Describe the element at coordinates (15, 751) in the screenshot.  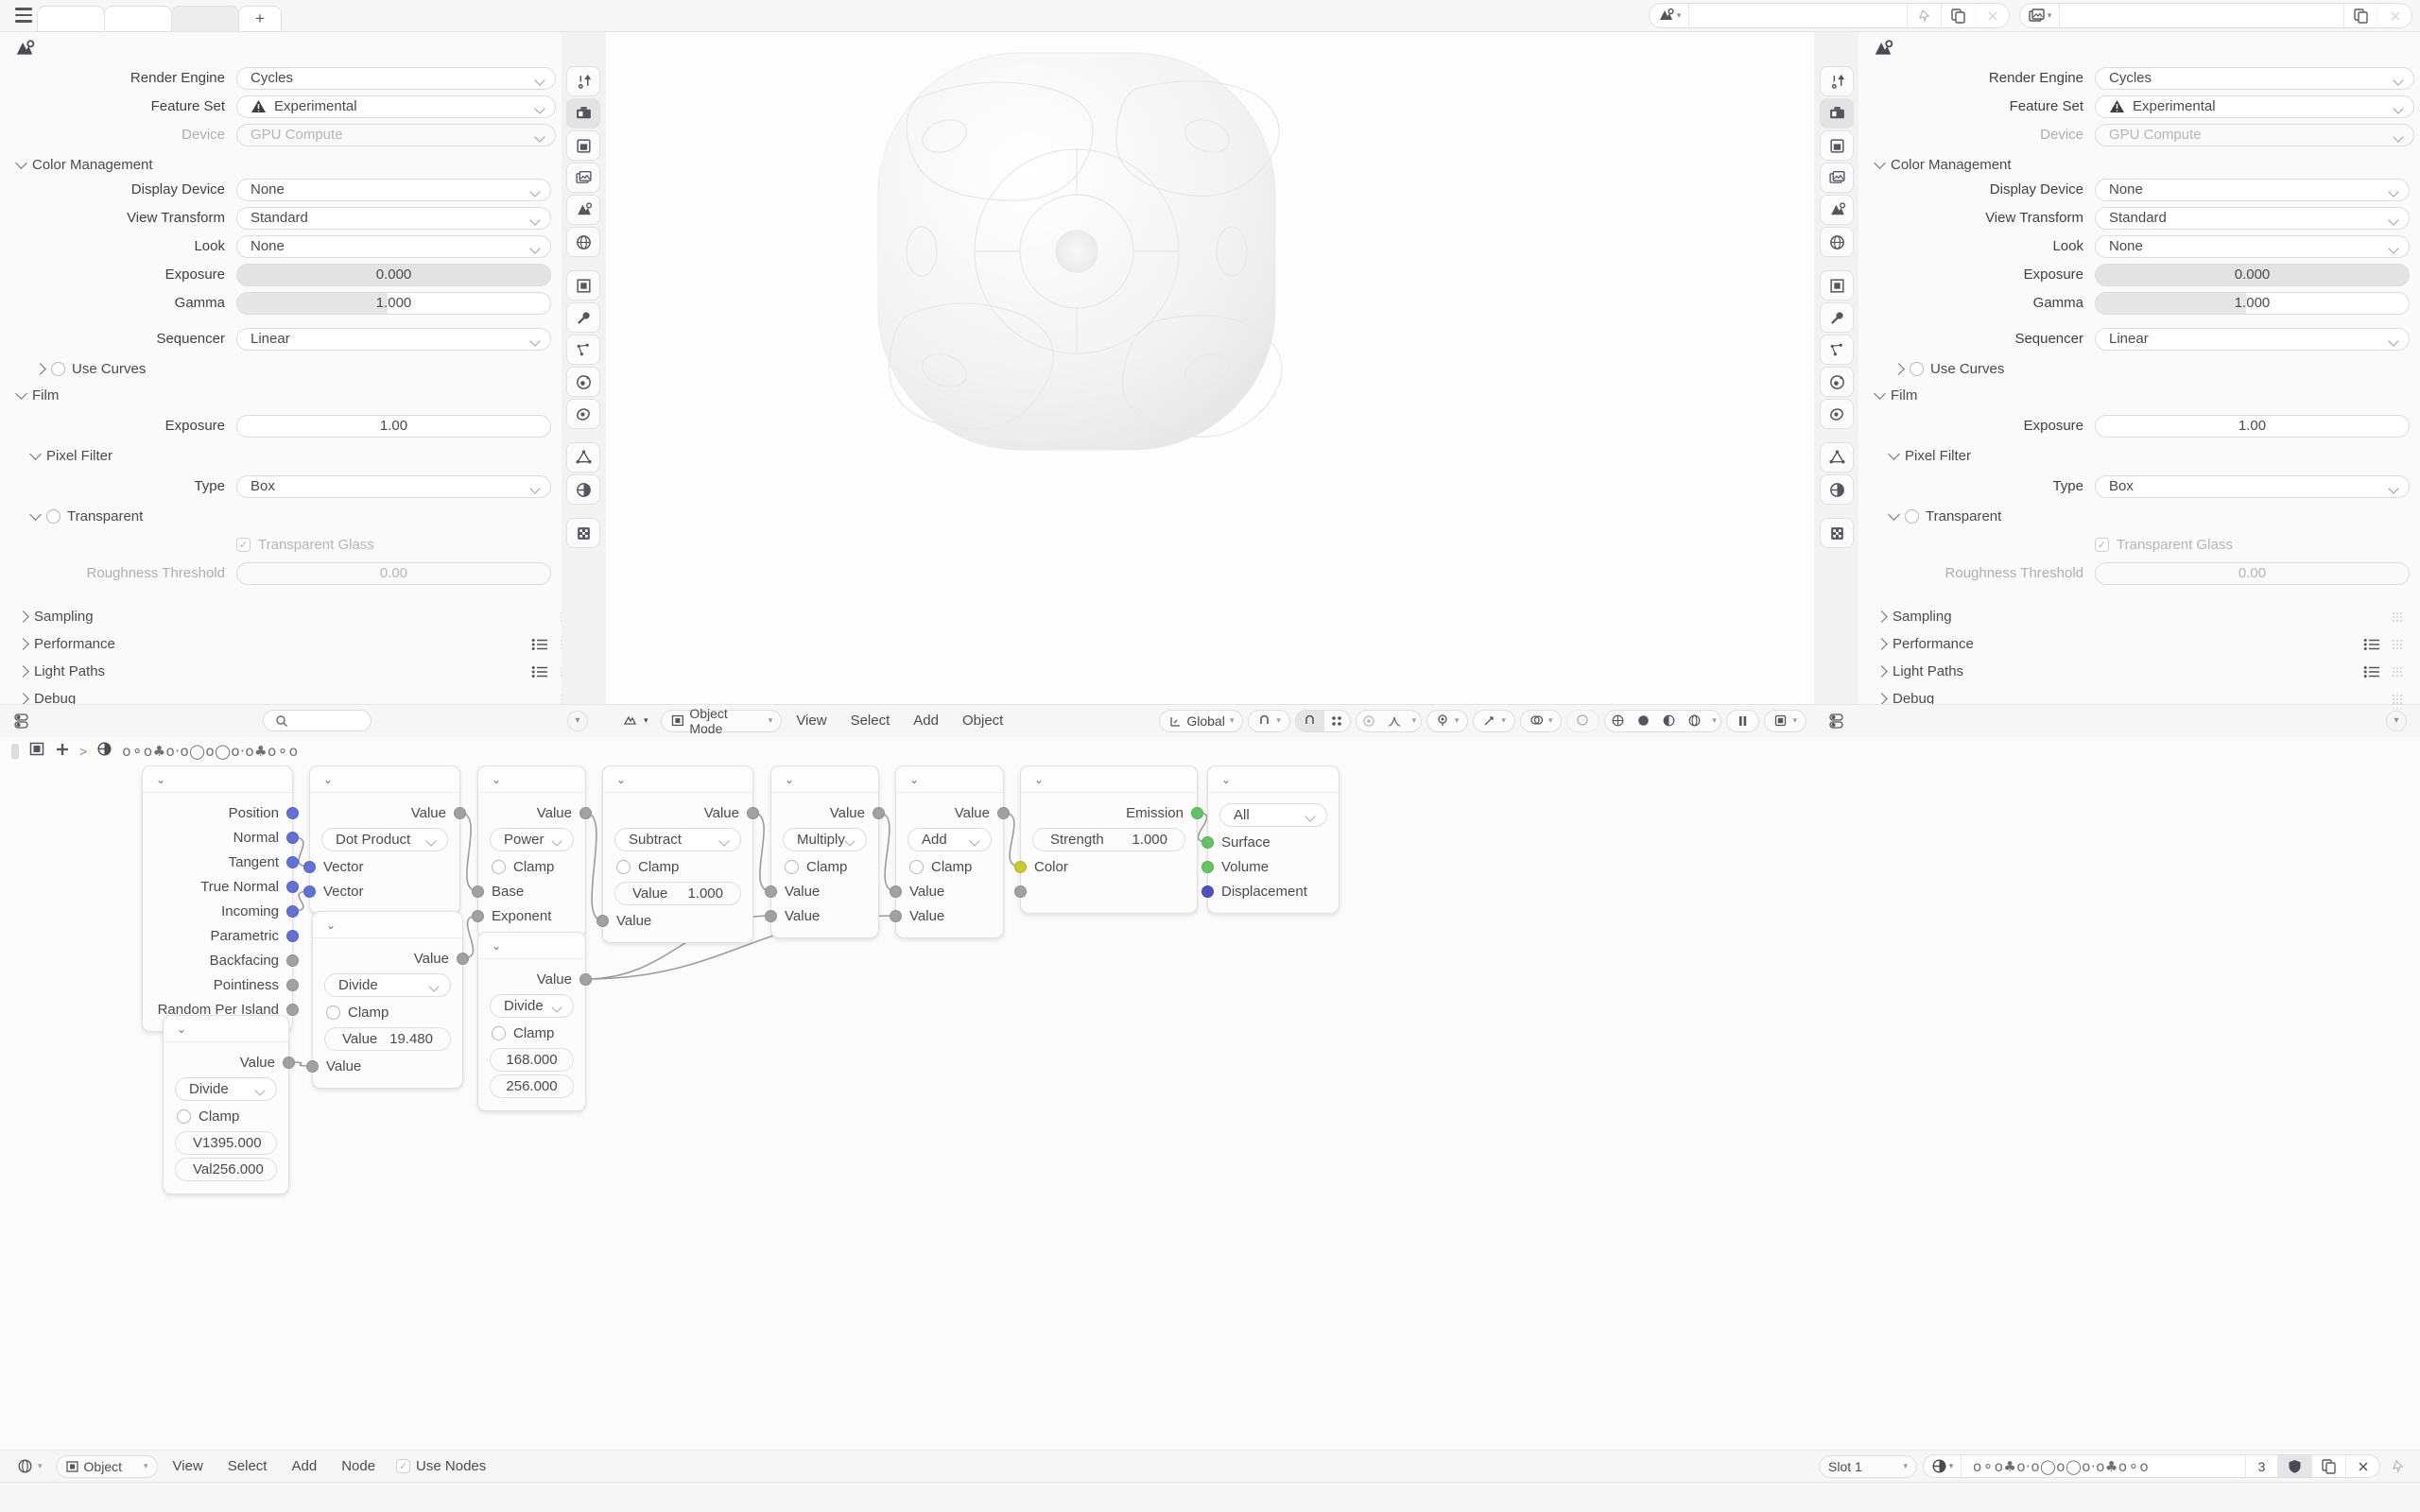
I see `editor-handle` at that location.